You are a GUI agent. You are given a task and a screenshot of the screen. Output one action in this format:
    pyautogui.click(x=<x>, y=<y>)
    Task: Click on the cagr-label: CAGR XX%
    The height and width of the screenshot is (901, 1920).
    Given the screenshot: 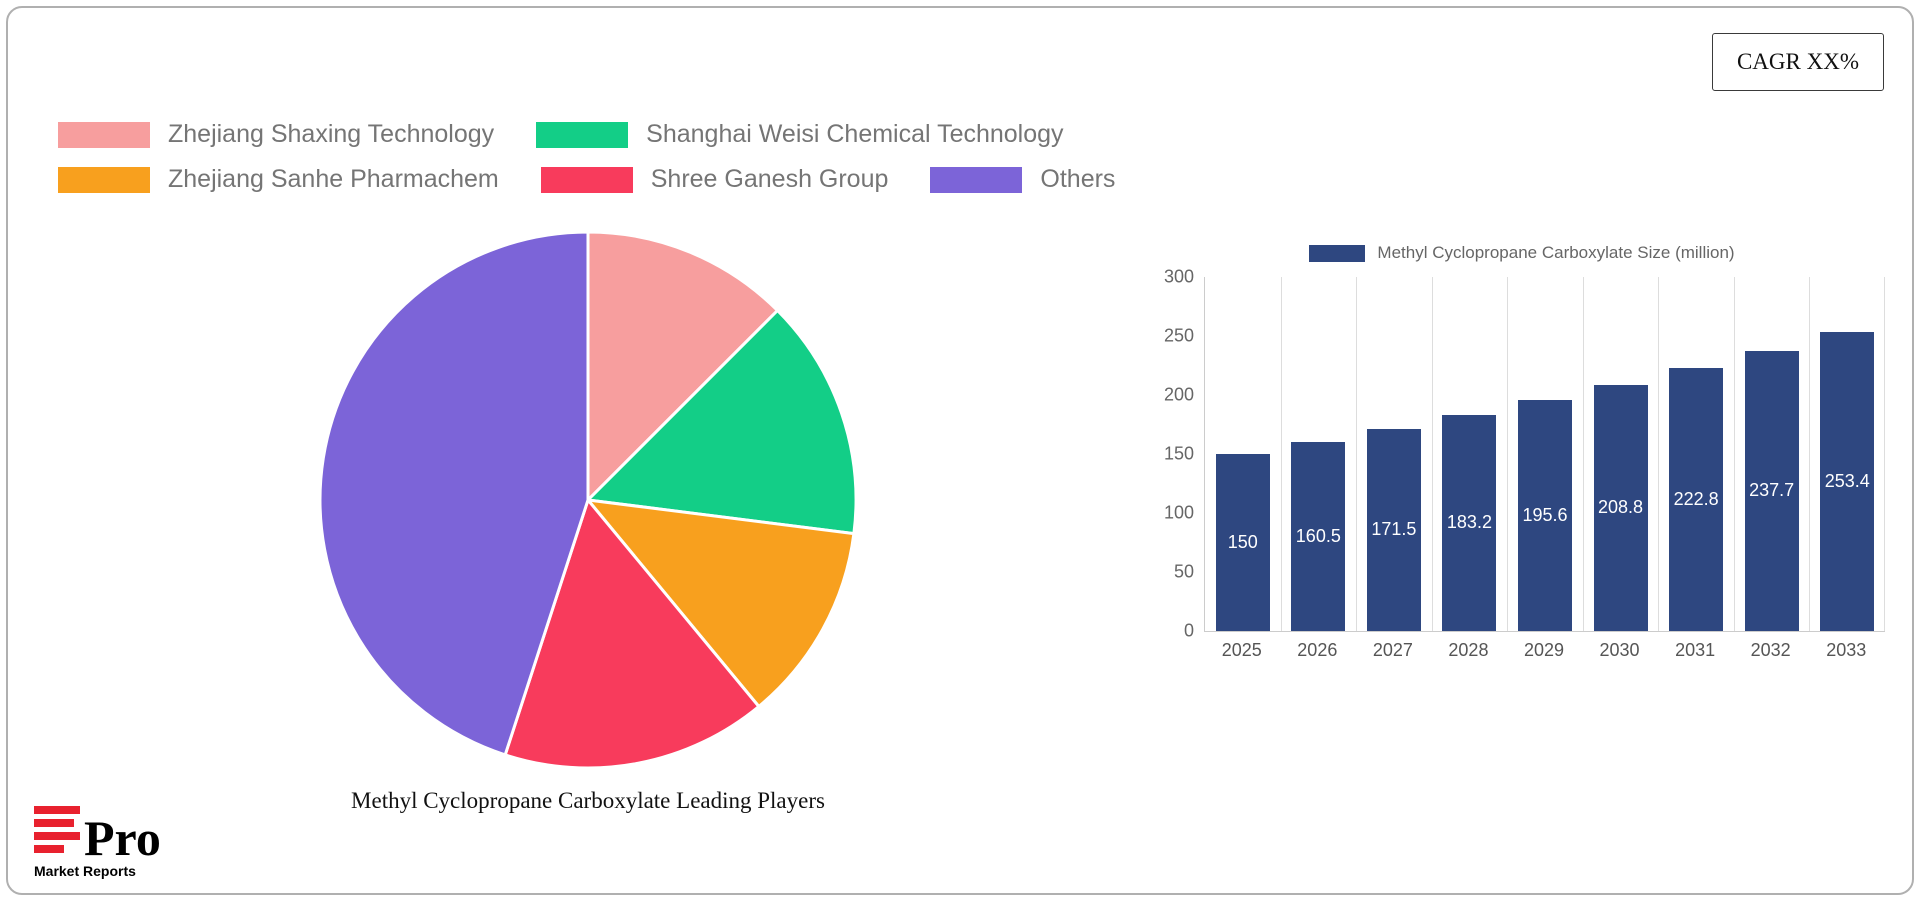 What is the action you would take?
    pyautogui.click(x=1797, y=61)
    